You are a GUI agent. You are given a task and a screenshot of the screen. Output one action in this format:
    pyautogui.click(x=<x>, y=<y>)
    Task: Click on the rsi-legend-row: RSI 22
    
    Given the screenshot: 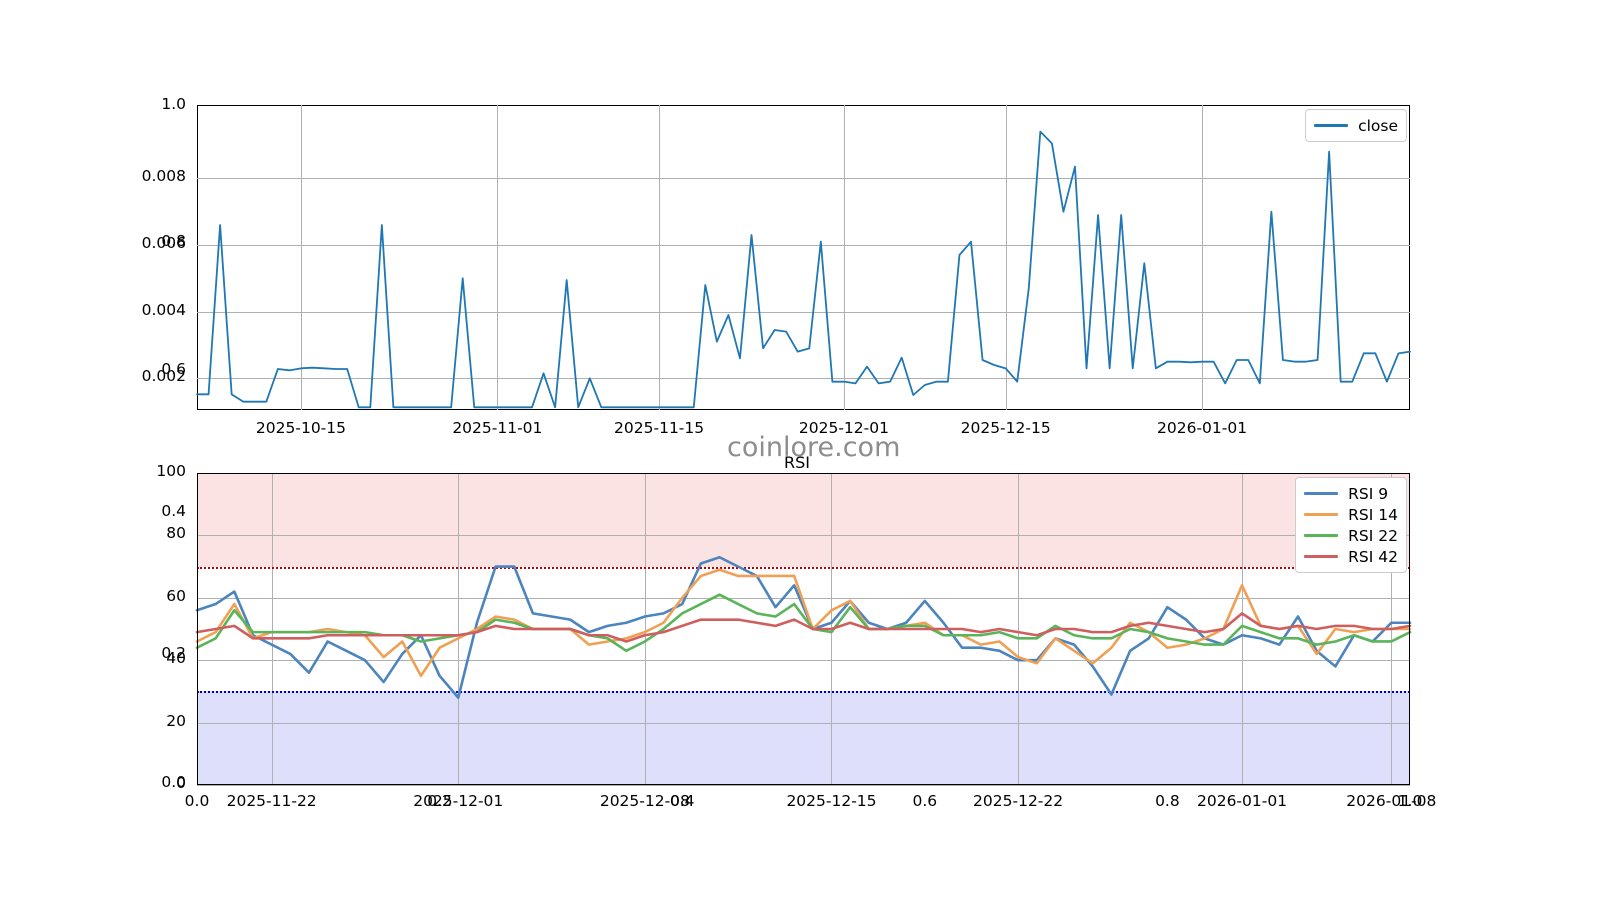 What is the action you would take?
    pyautogui.click(x=1351, y=535)
    